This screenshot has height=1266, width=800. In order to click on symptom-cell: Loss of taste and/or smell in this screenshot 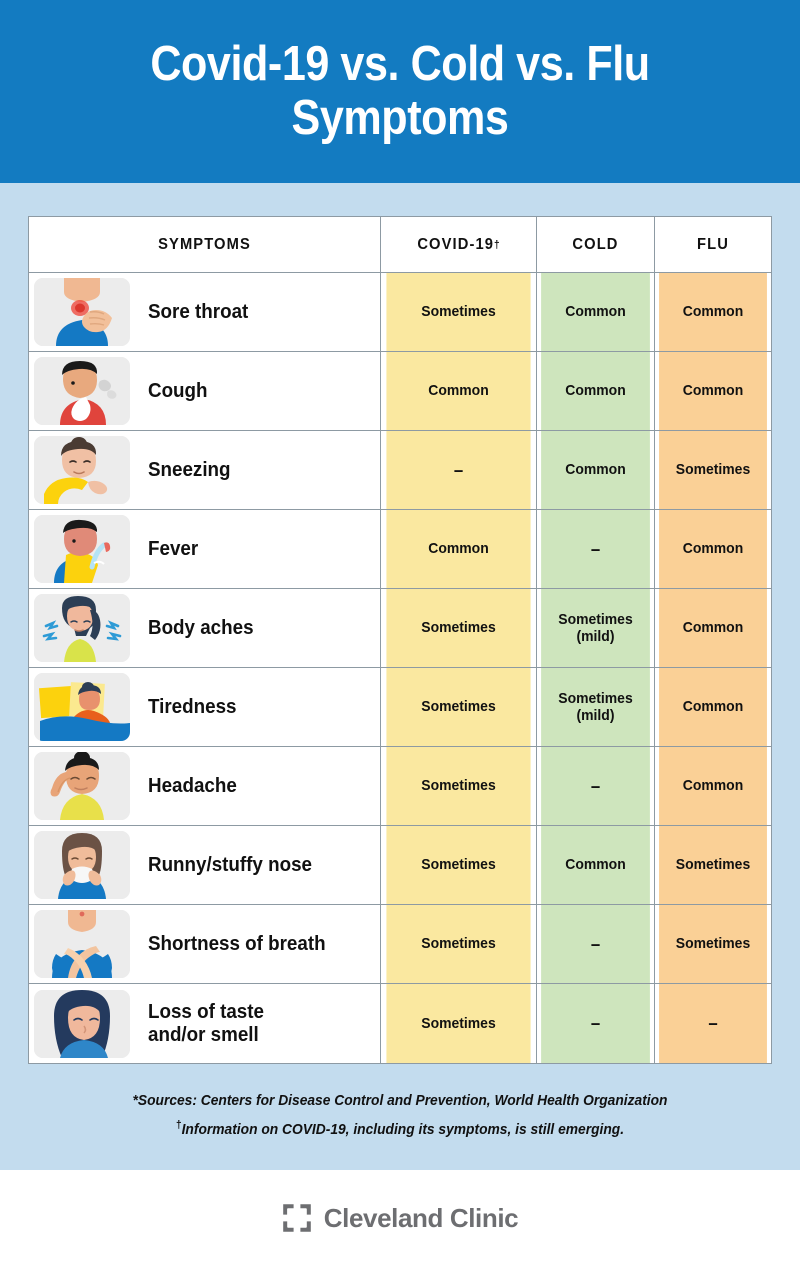, I will do `click(204, 1023)`.